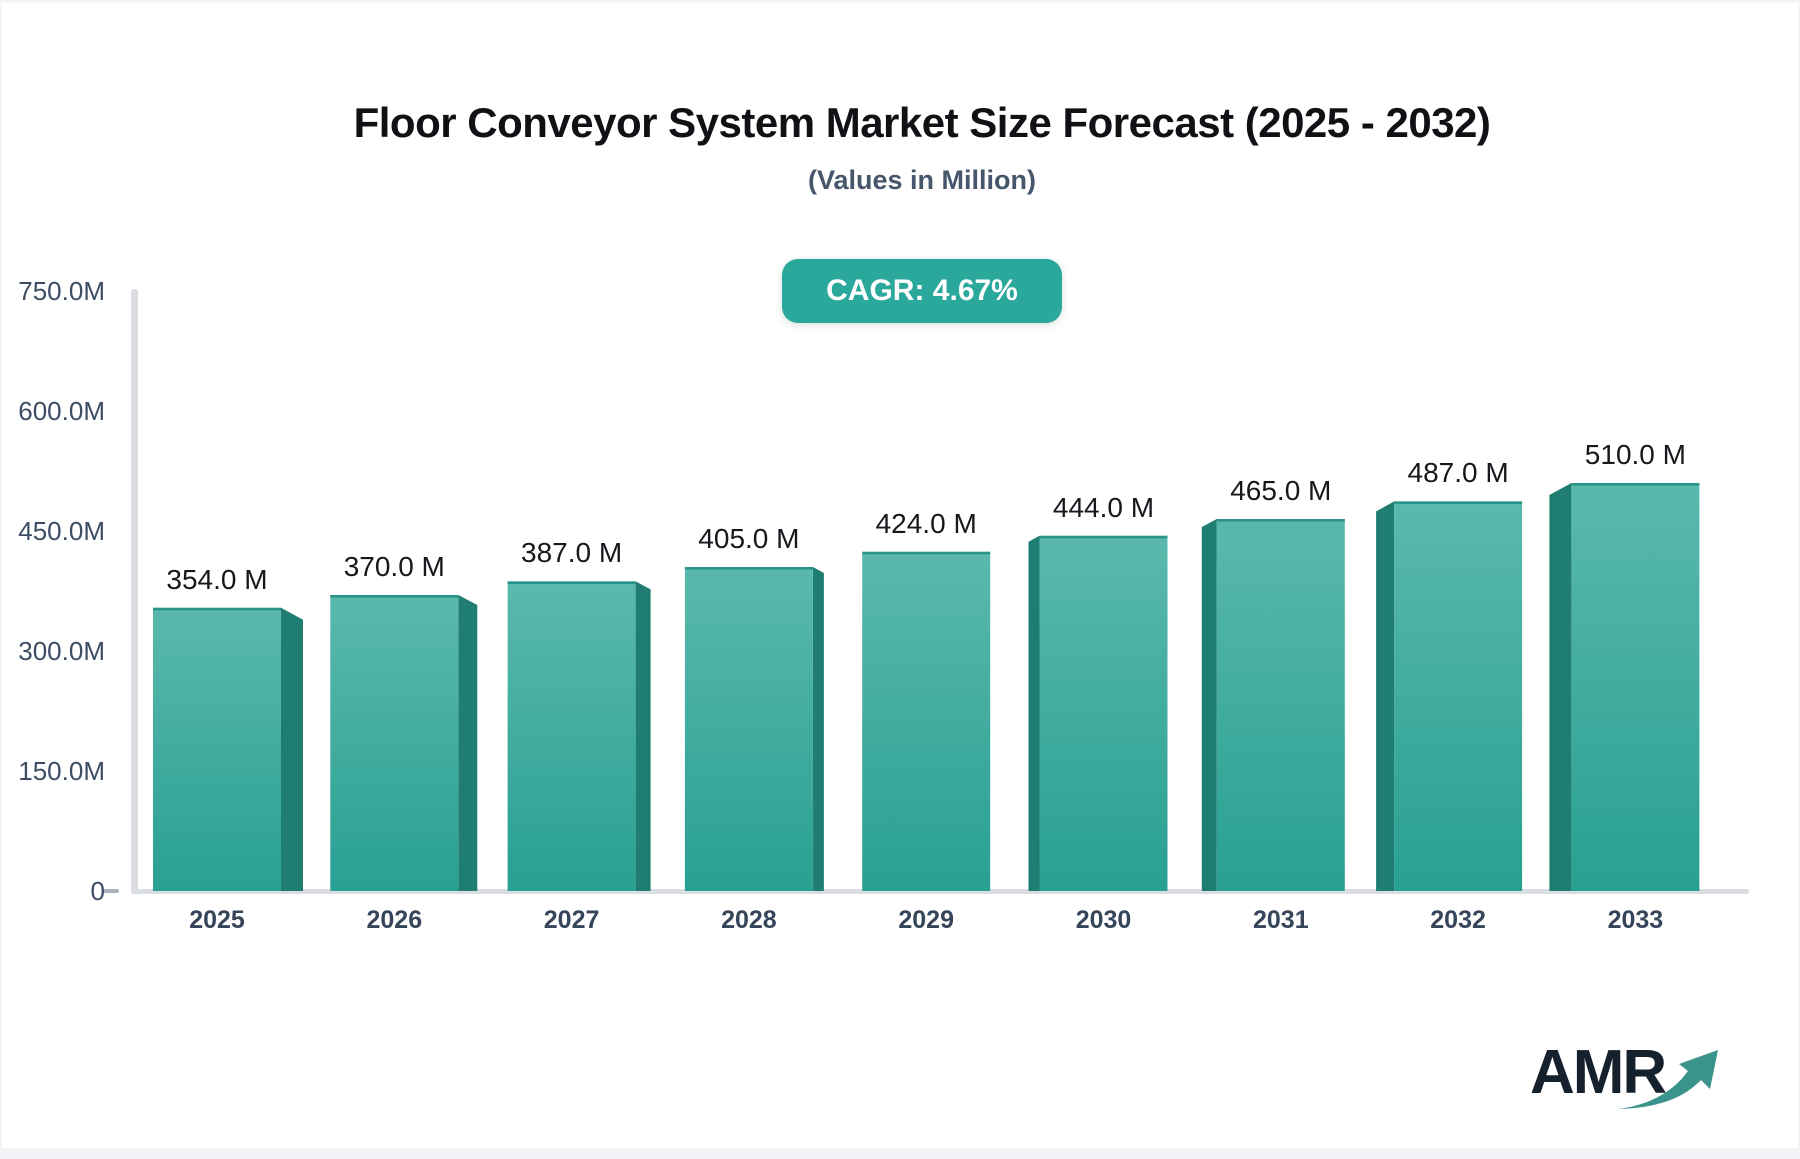 This screenshot has height=1159, width=1800. Describe the element at coordinates (1458, 473) in the screenshot. I see `bar-value-label-2032: 487.0 M` at that location.